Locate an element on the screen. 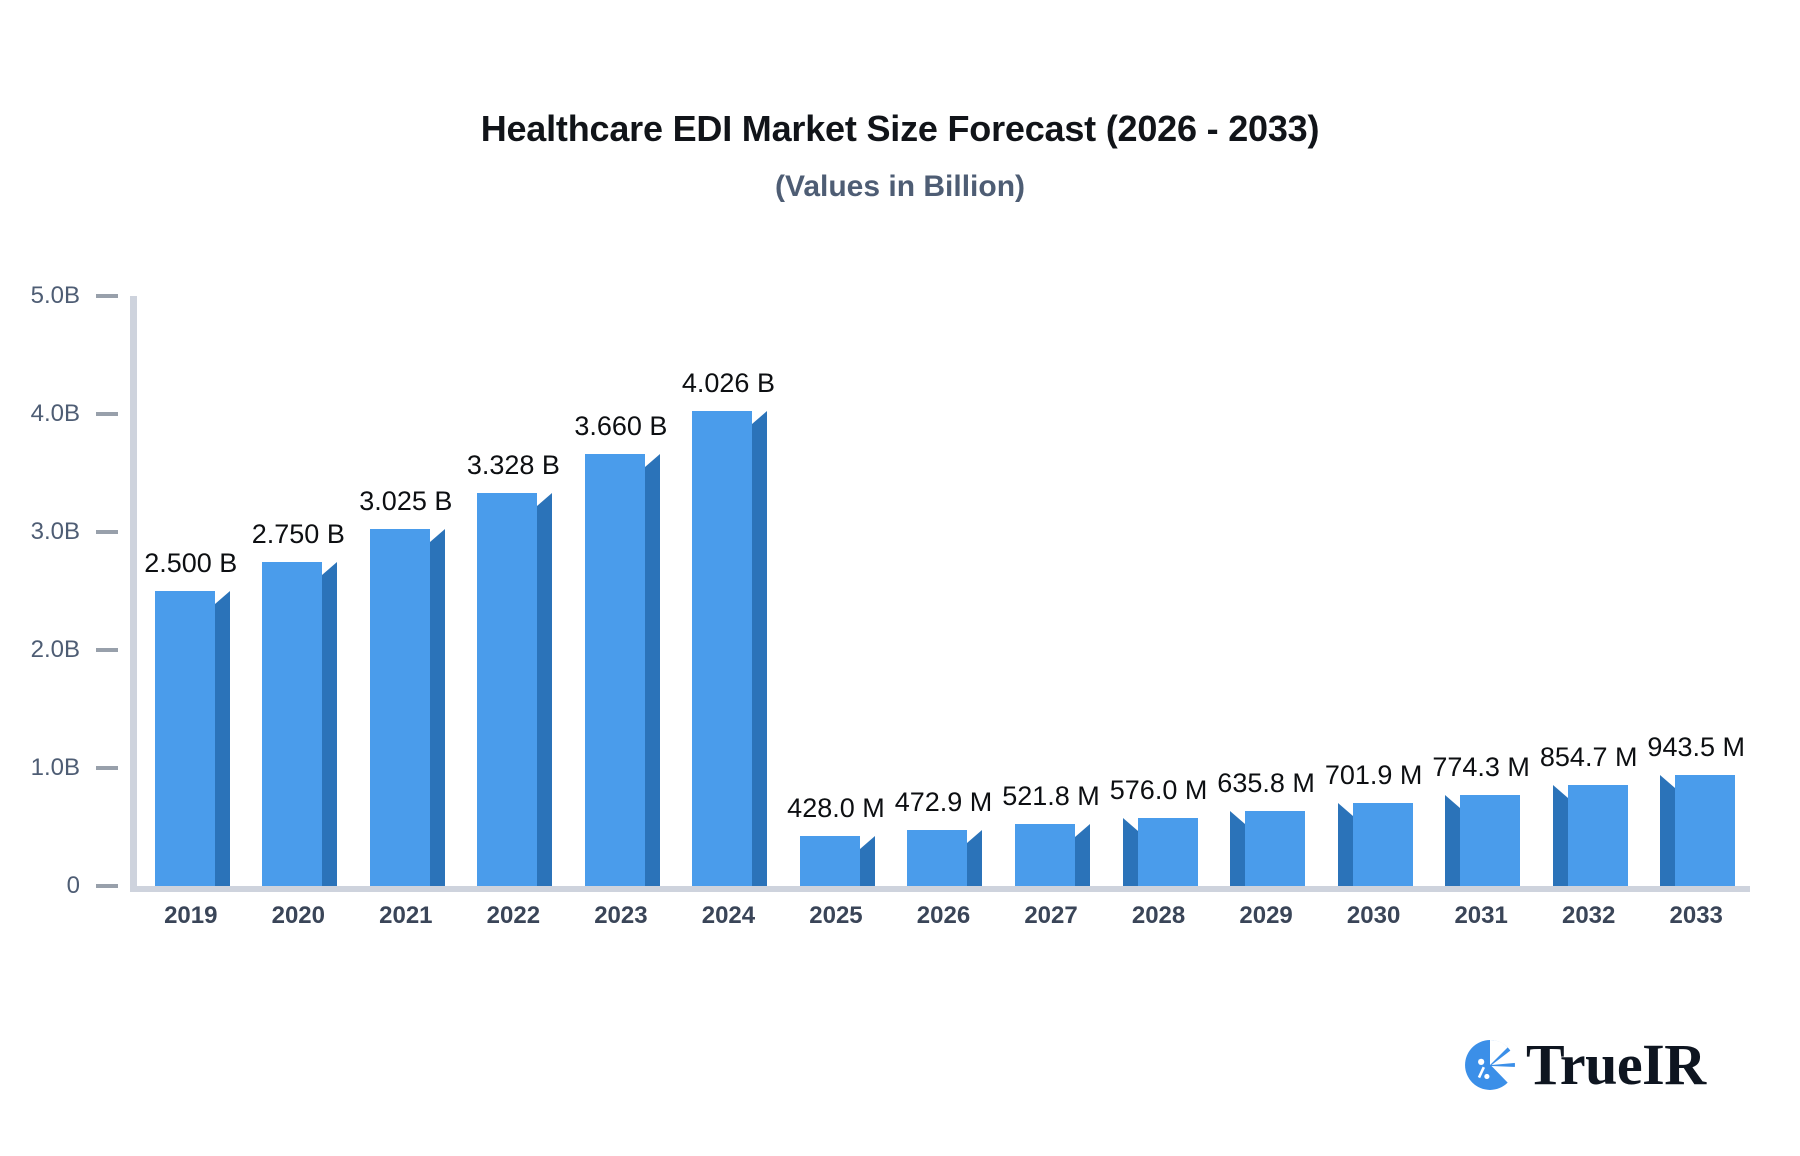  bar: 943.5 M is located at coordinates (1696, 809).